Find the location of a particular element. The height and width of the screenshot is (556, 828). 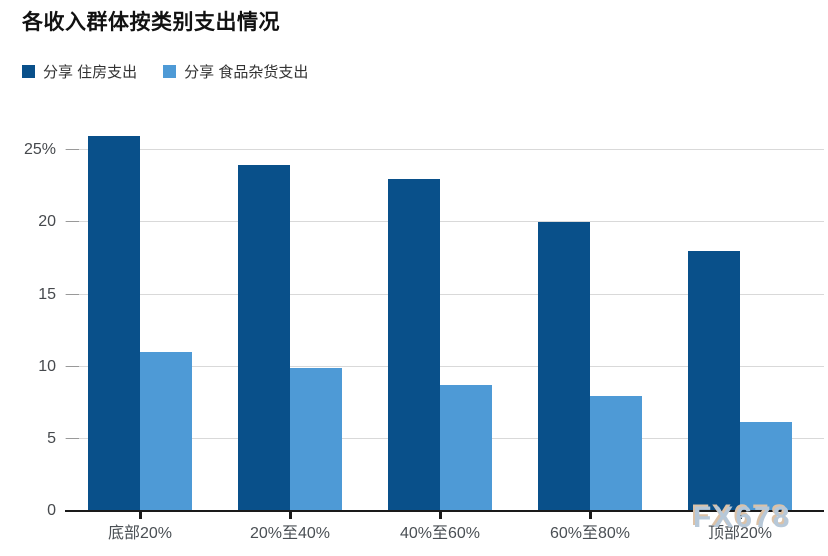

y-axis-tick-label: 20 is located at coordinates (47, 222).